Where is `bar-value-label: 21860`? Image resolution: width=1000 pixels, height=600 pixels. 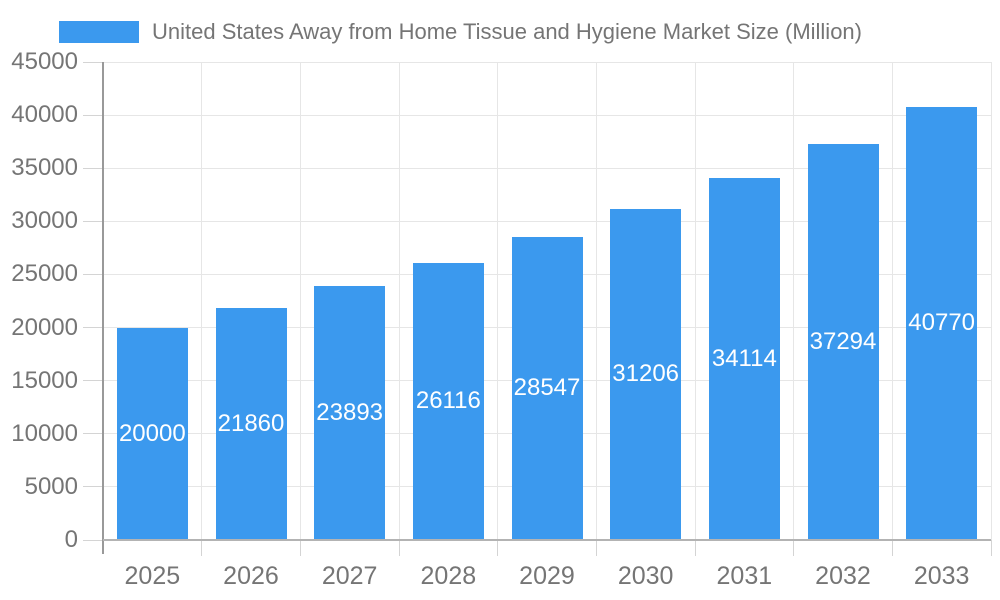 bar-value-label: 21860 is located at coordinates (251, 423).